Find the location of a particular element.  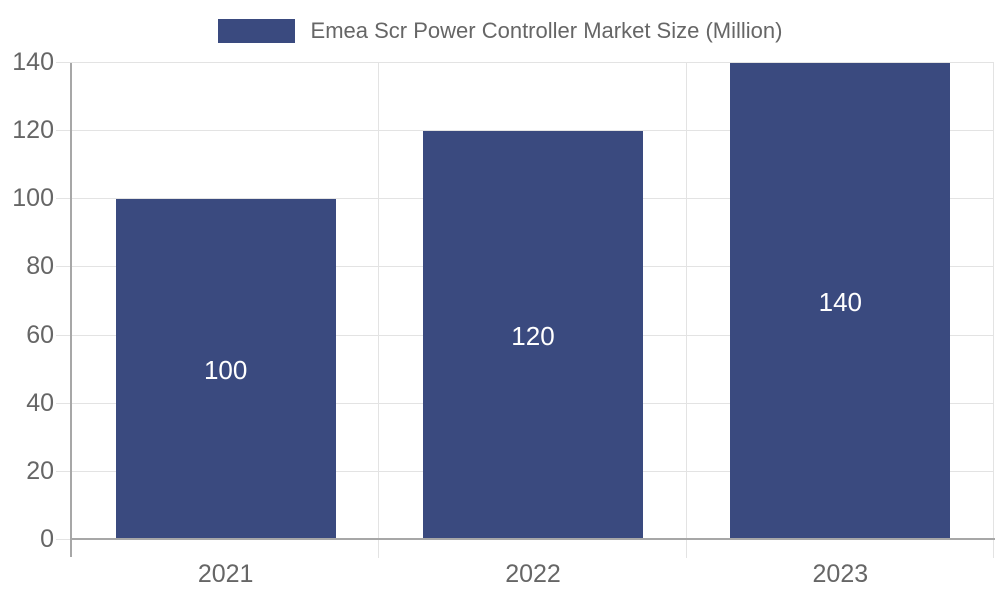

y-tick-label: 140 is located at coordinates (33, 62).